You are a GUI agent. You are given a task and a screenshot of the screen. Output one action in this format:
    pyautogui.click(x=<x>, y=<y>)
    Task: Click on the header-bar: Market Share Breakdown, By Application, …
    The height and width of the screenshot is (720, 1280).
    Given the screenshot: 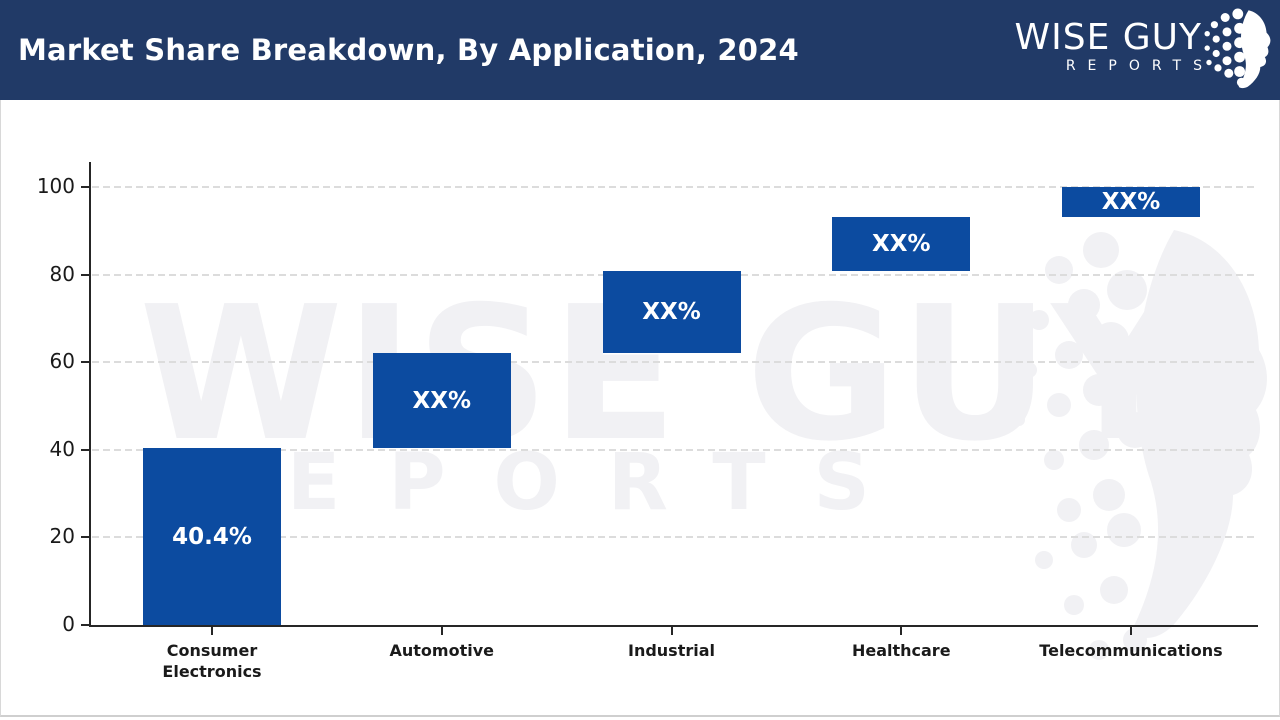 What is the action you would take?
    pyautogui.click(x=640, y=50)
    